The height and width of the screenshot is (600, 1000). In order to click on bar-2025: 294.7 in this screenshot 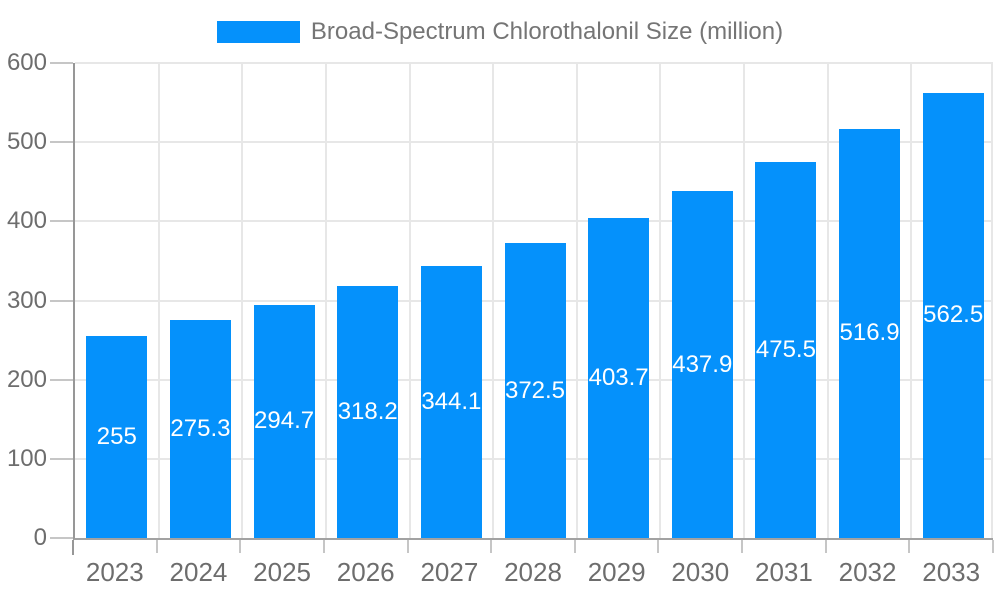, I will do `click(284, 421)`.